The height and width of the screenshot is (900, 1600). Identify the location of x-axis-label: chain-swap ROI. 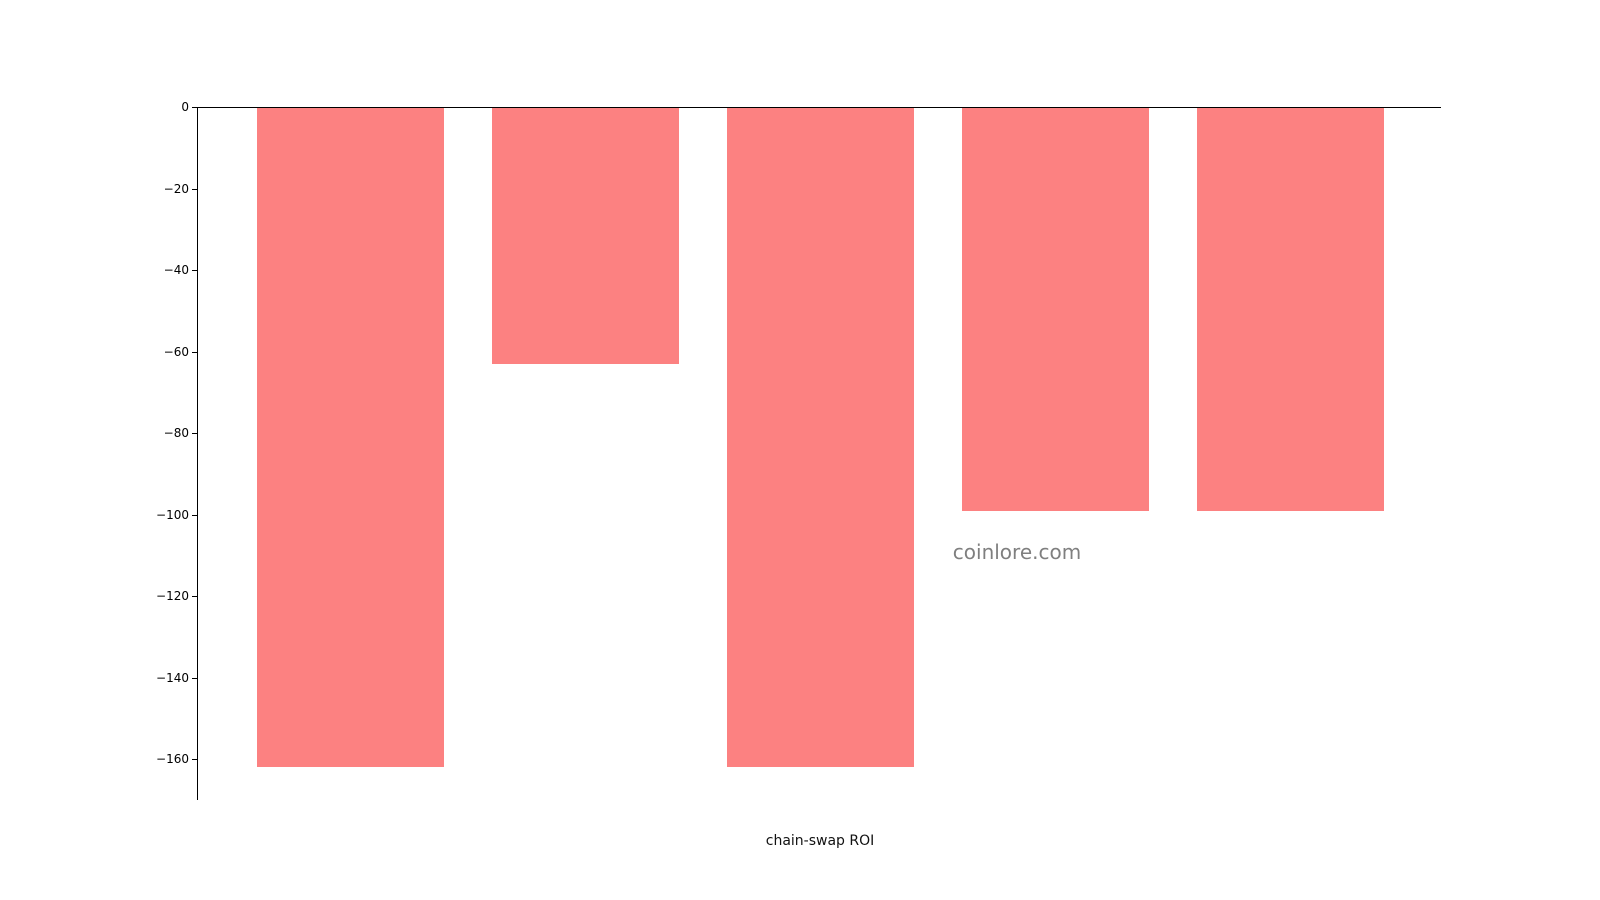
(820, 841).